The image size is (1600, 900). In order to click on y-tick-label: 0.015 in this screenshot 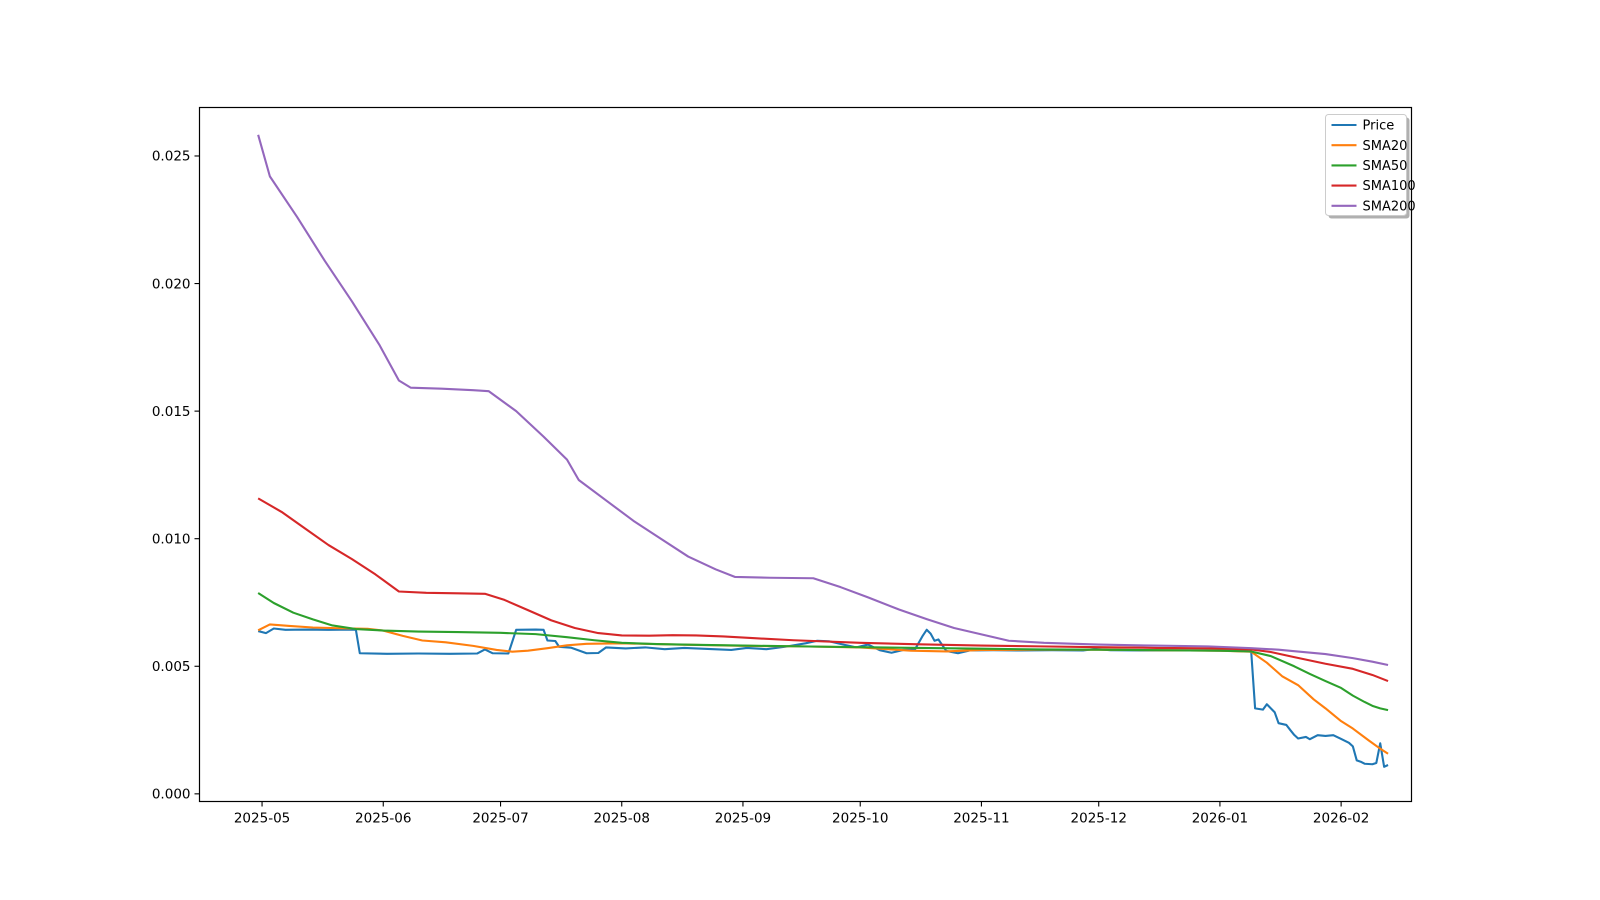, I will do `click(171, 412)`.